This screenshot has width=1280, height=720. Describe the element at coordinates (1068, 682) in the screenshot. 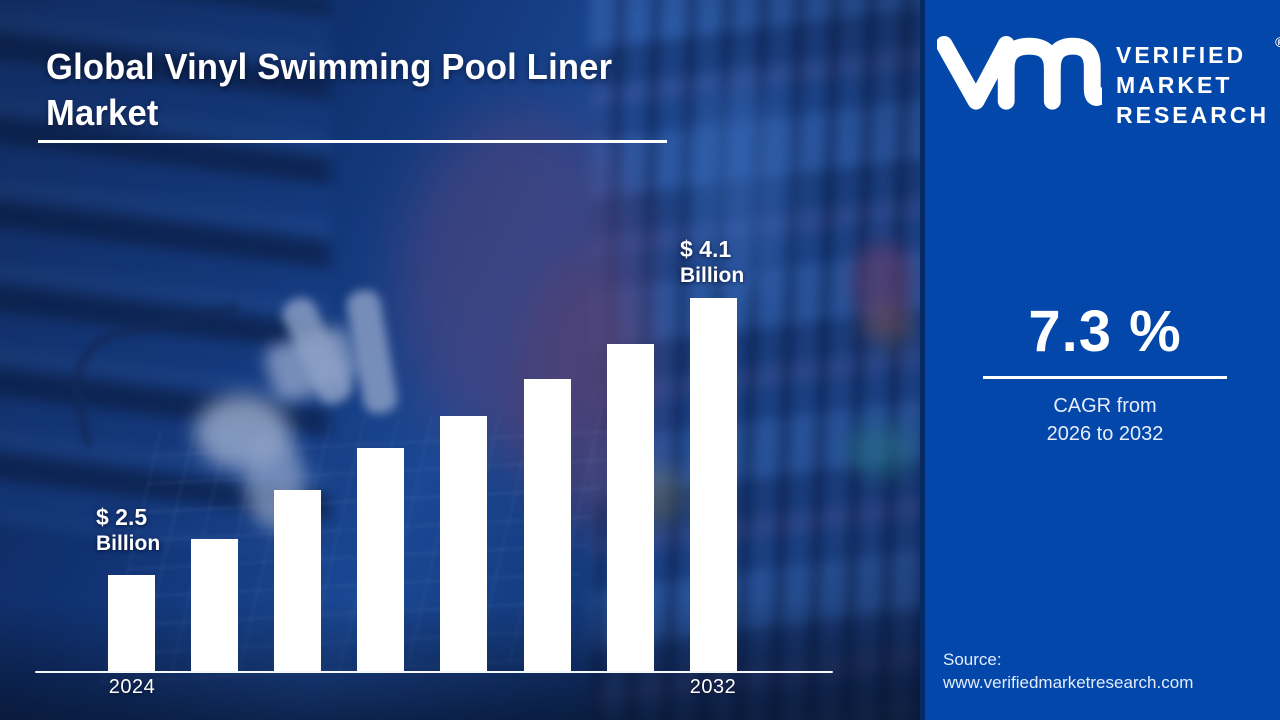

I see `source-url: www.verifiedmarketresearch.com` at that location.